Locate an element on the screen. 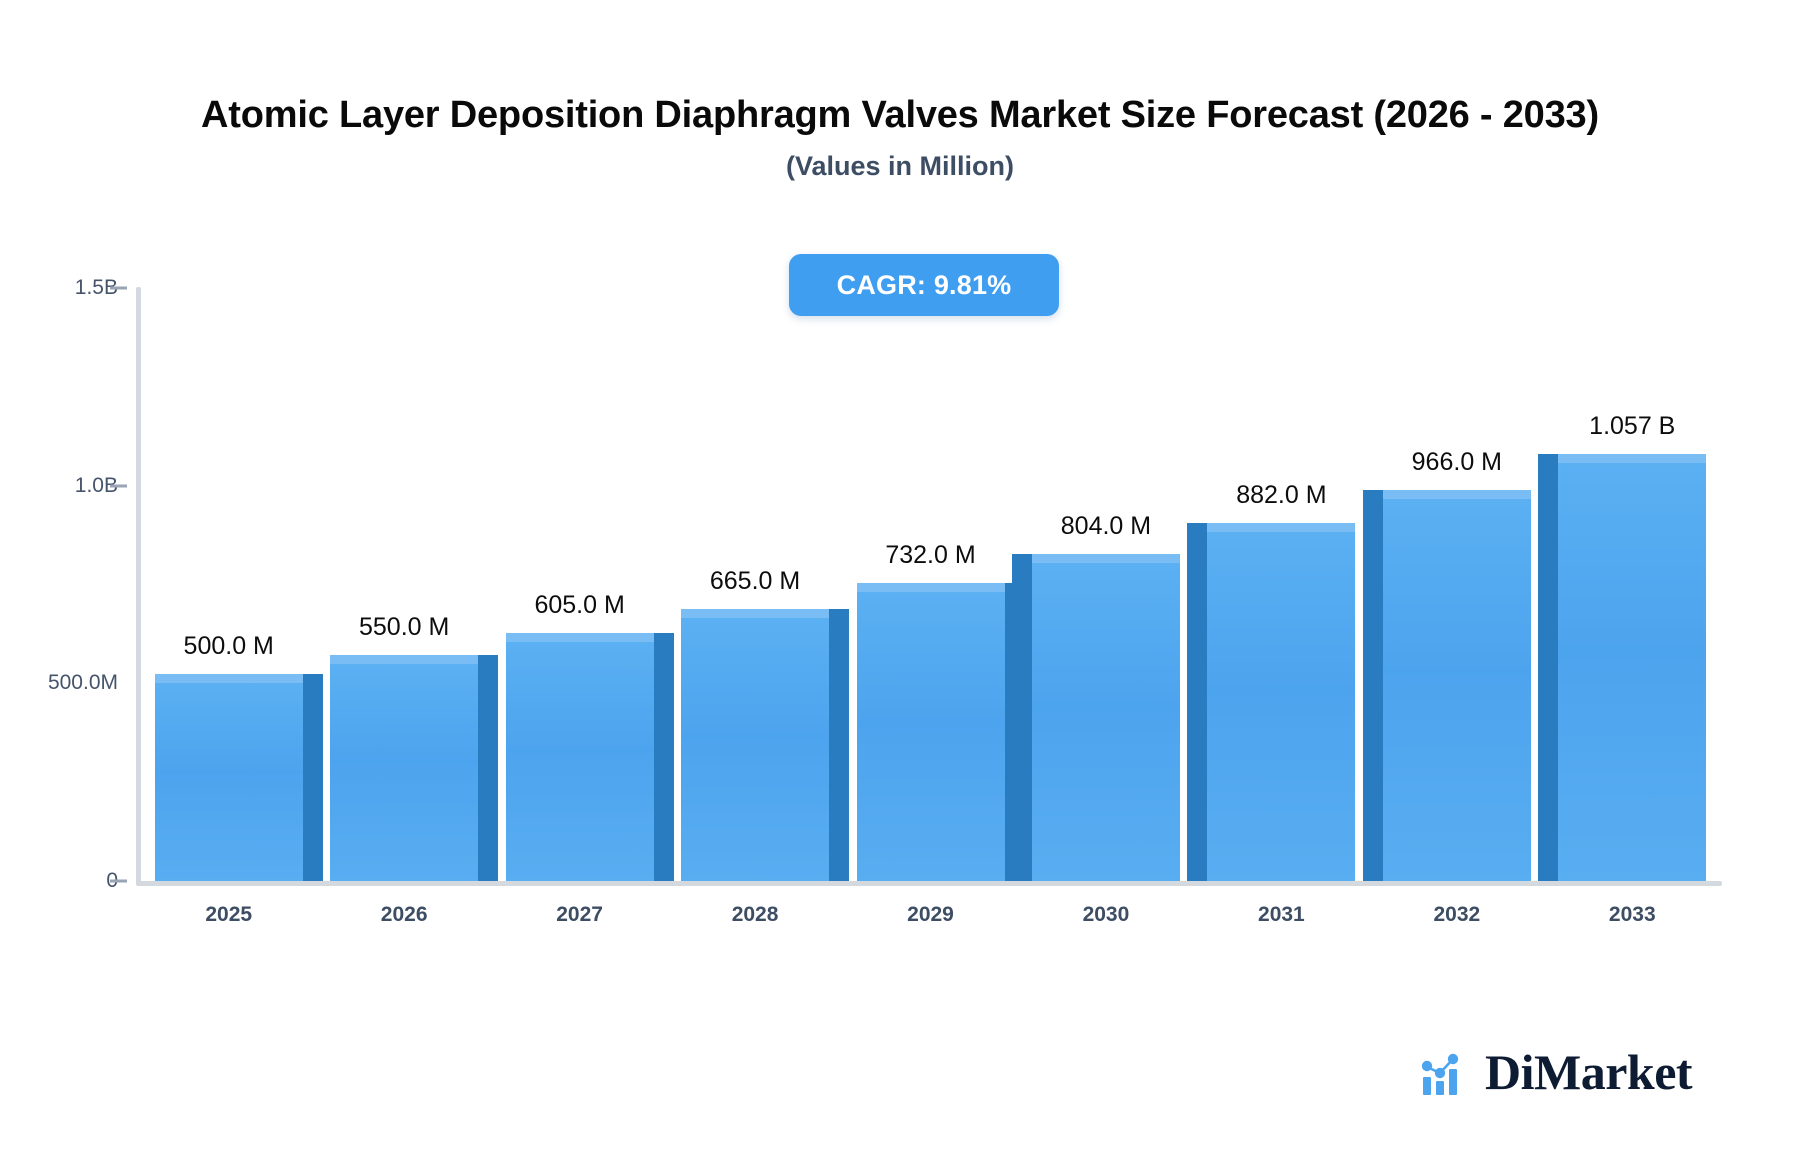  x-axis-tick-label: 2033 is located at coordinates (1632, 914).